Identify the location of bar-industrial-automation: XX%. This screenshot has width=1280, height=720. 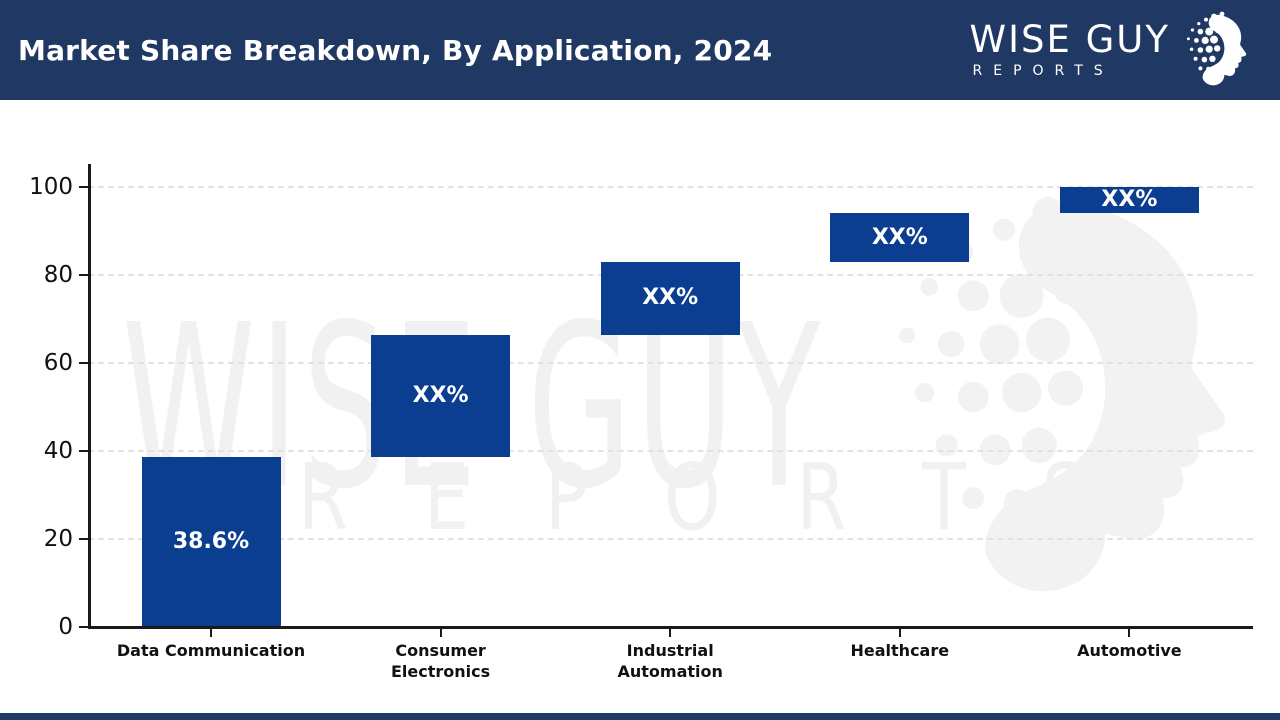
(670, 298).